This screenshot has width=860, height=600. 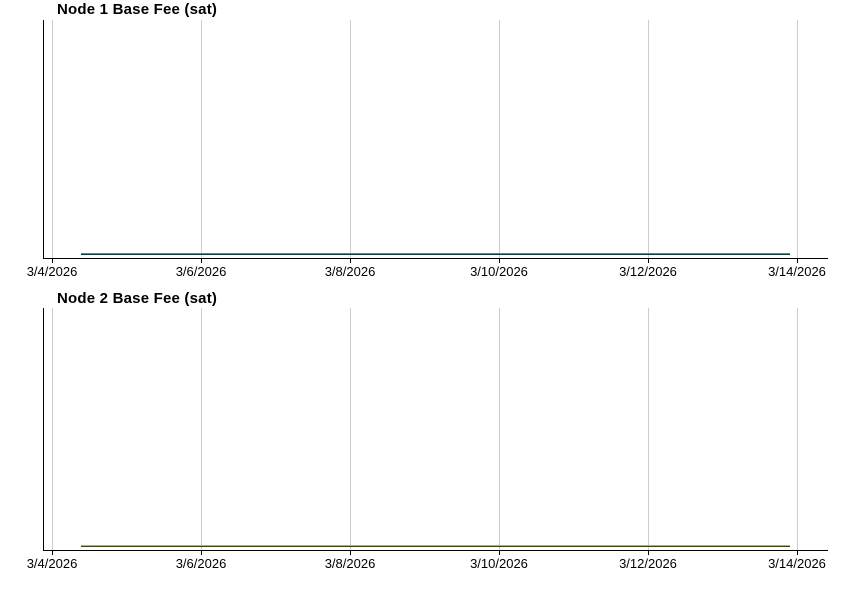 I want to click on series-line-node1-base-fee, so click(x=435, y=254).